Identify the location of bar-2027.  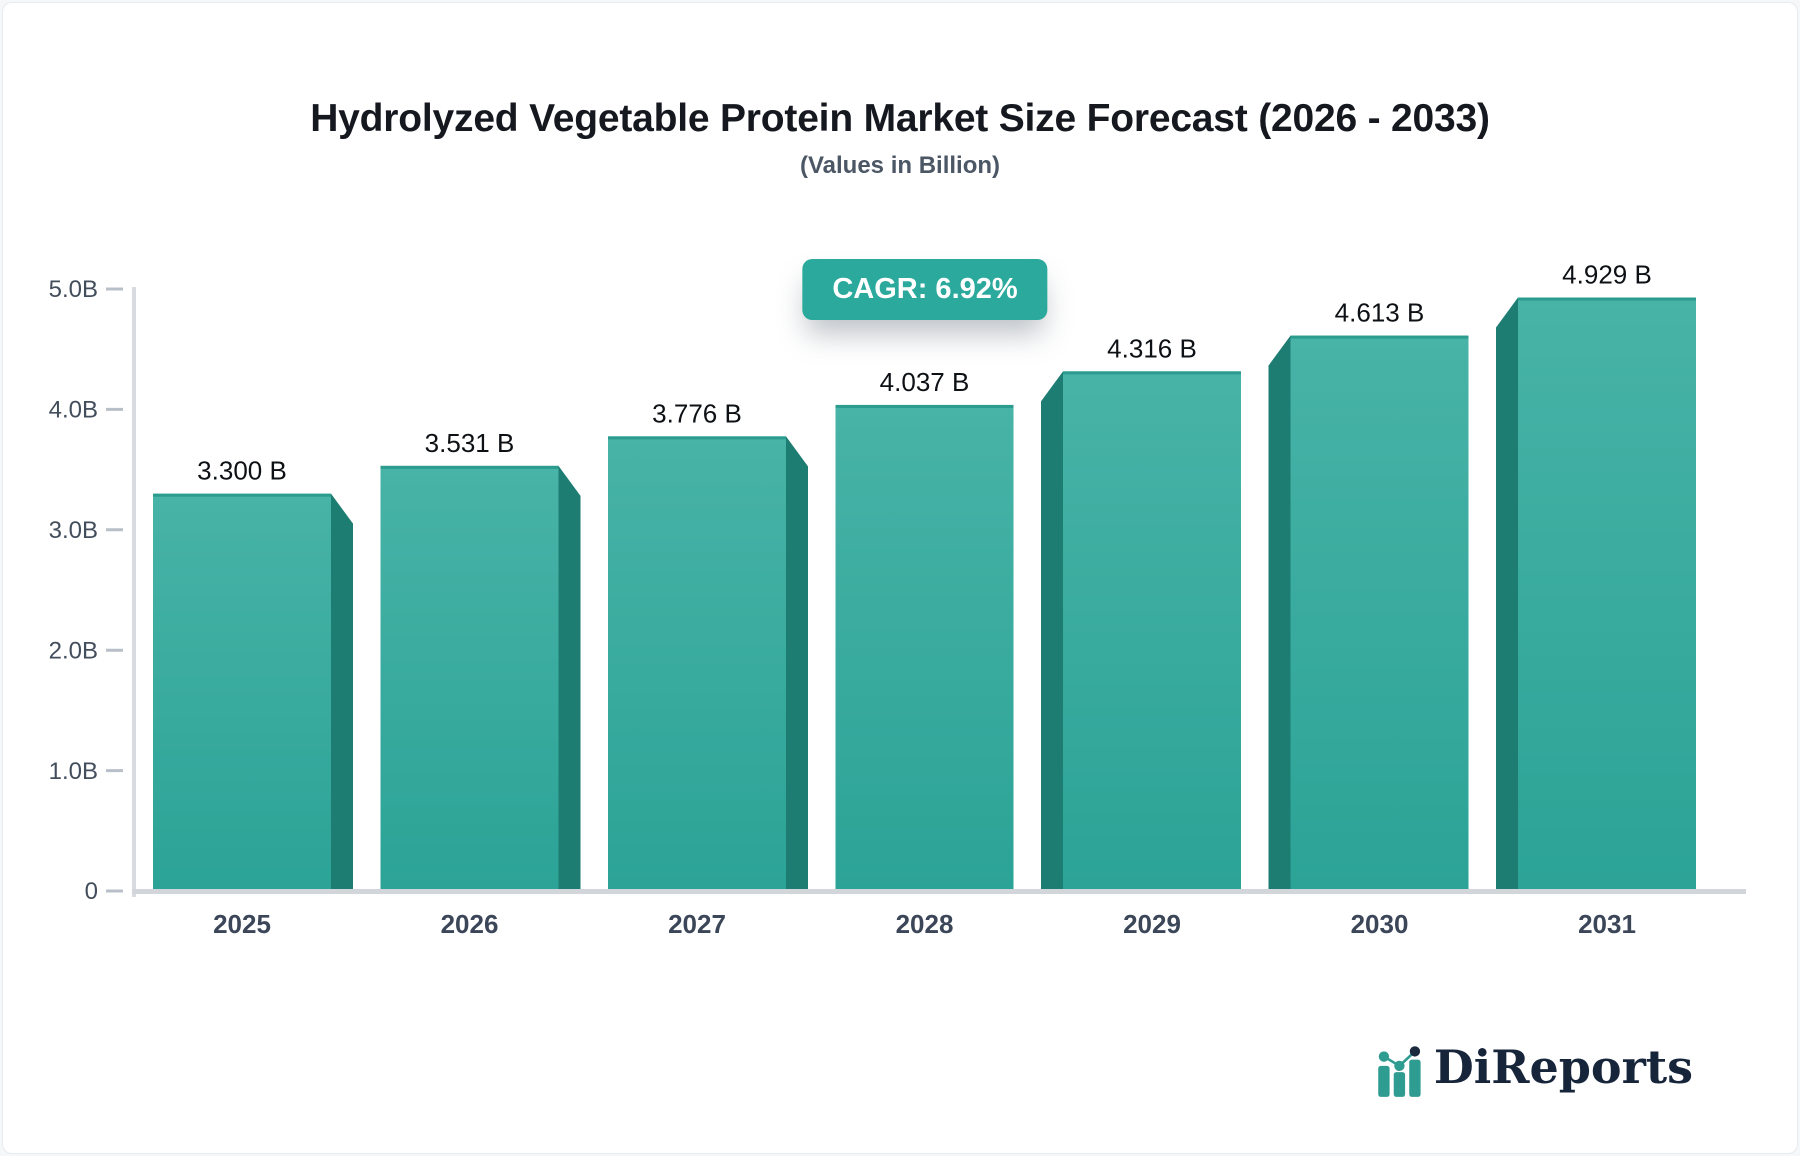
(708, 662).